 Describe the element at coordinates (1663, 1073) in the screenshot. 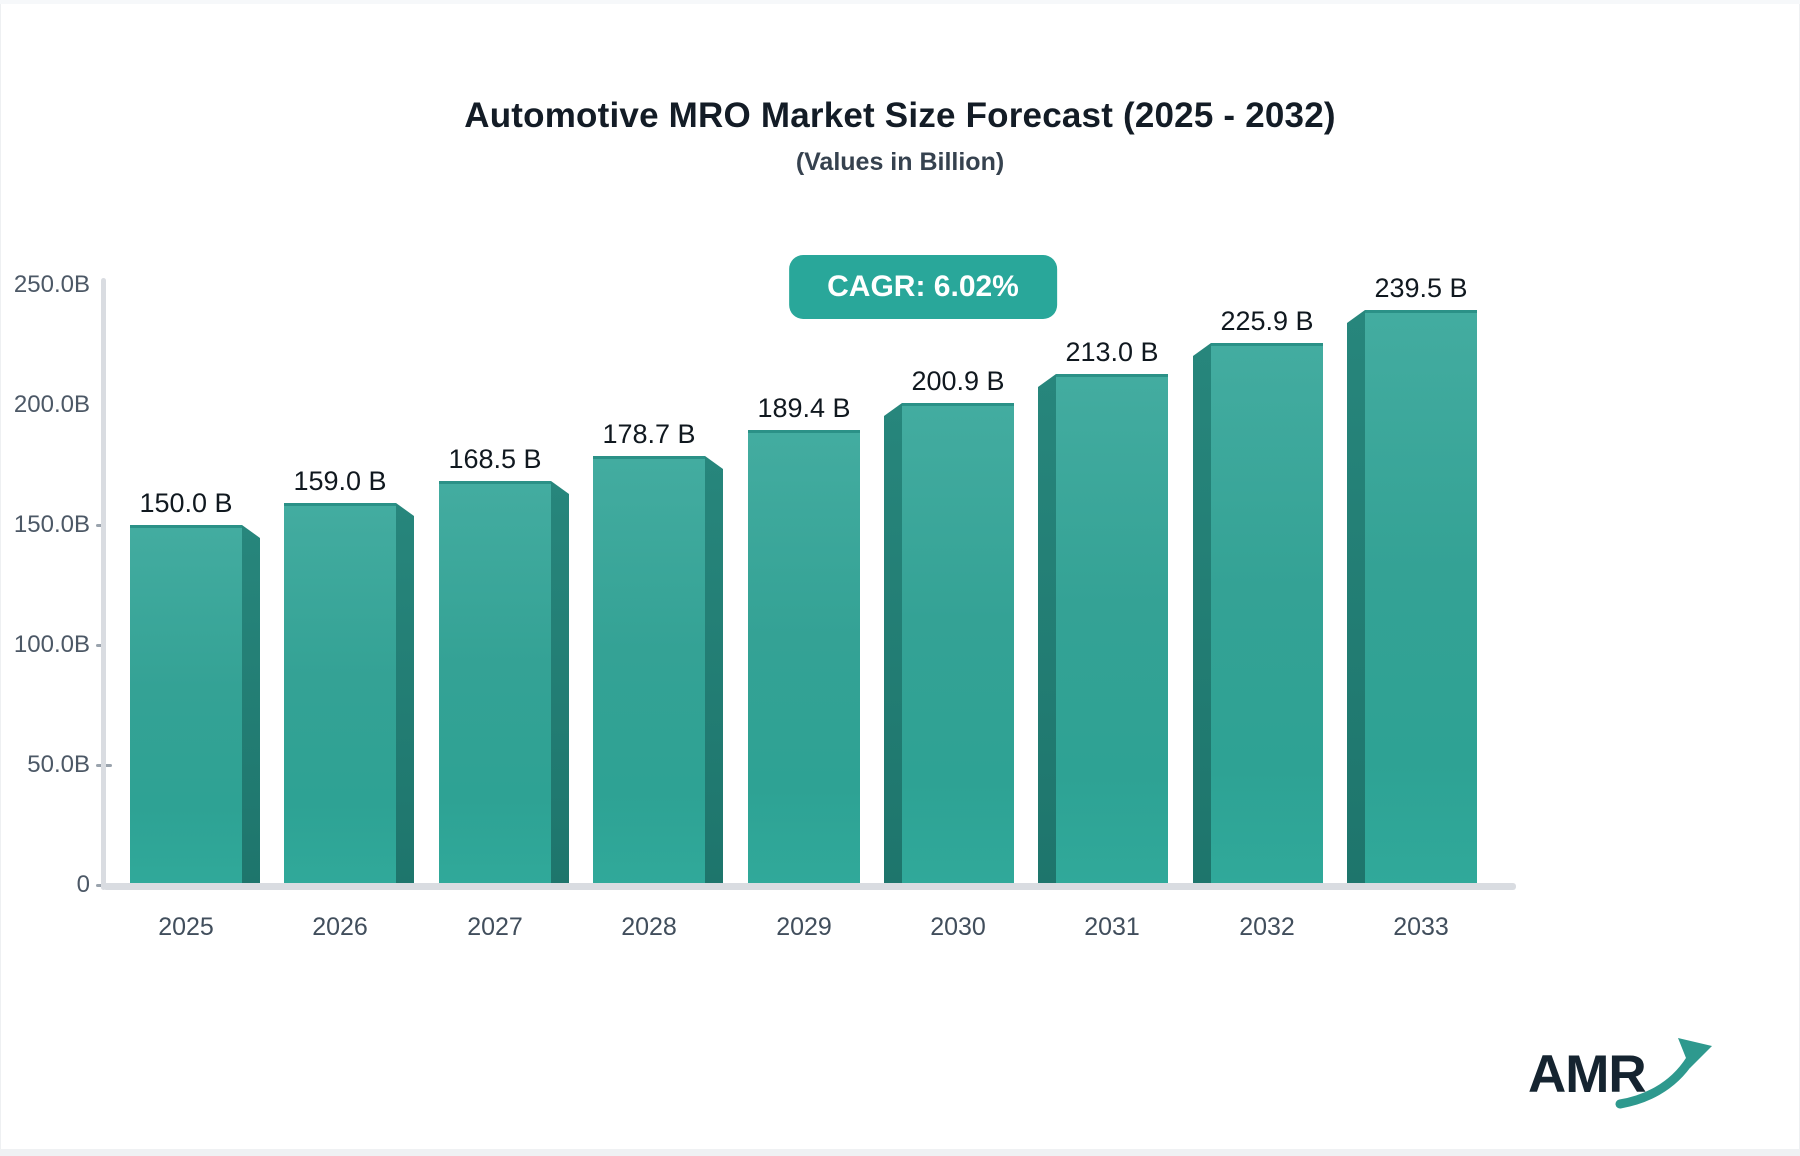

I see `growth-arrow-icon` at that location.